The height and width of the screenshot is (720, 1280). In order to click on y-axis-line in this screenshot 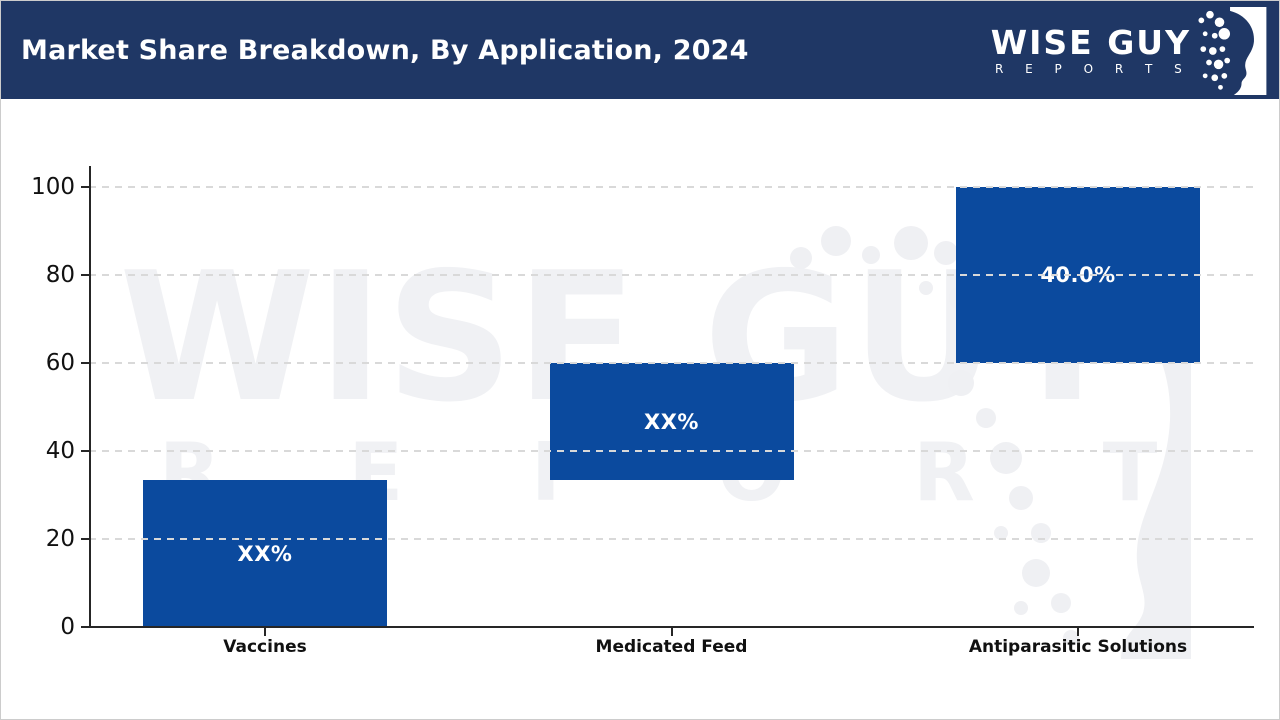, I will do `click(90, 396)`.